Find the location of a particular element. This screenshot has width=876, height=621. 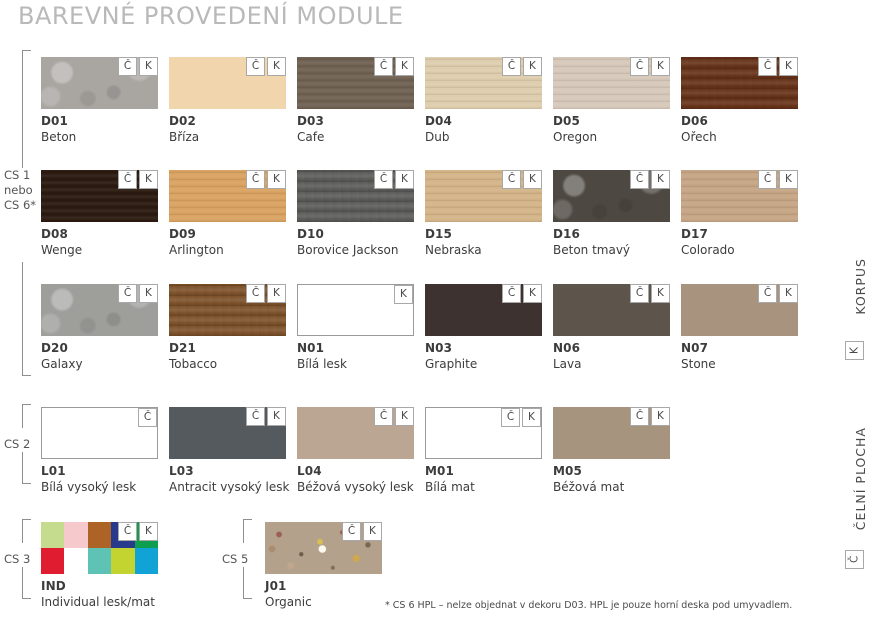

swatch-cell-d05: Č K D05 Oregon is located at coordinates (611, 100).